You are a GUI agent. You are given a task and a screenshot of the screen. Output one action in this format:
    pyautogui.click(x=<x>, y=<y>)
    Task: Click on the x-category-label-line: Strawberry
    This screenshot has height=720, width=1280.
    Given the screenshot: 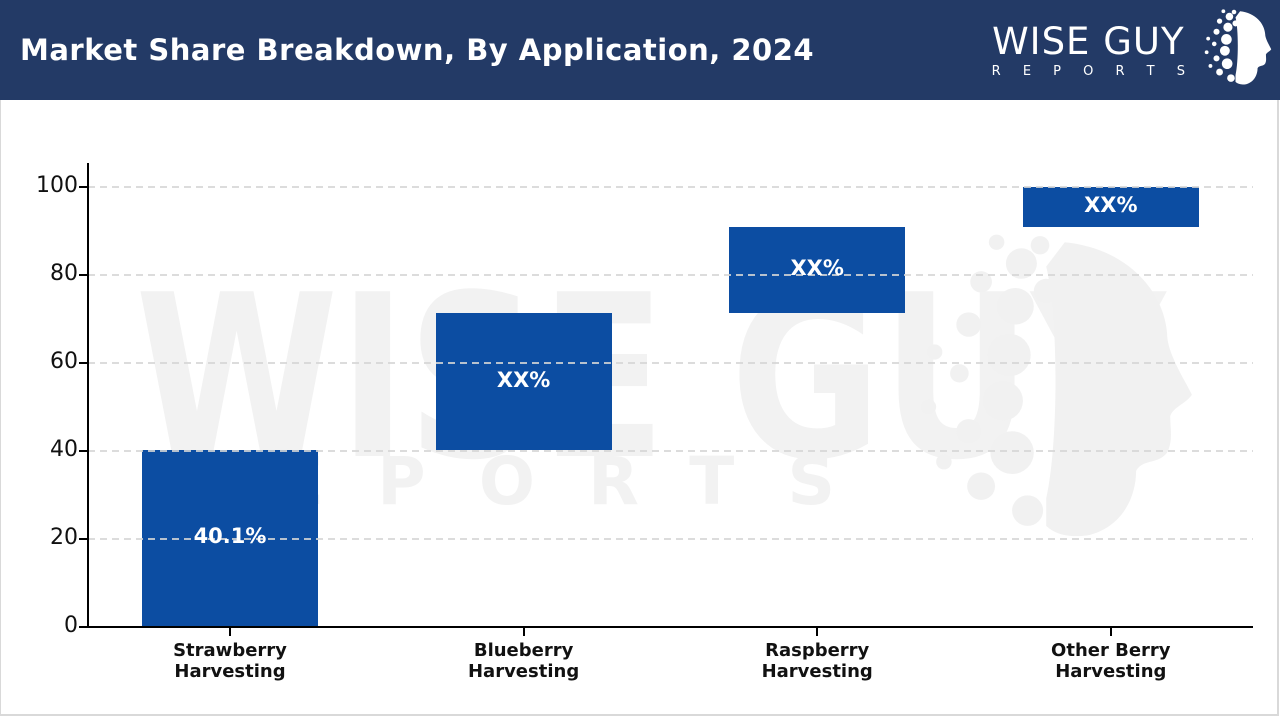 What is the action you would take?
    pyautogui.click(x=230, y=650)
    